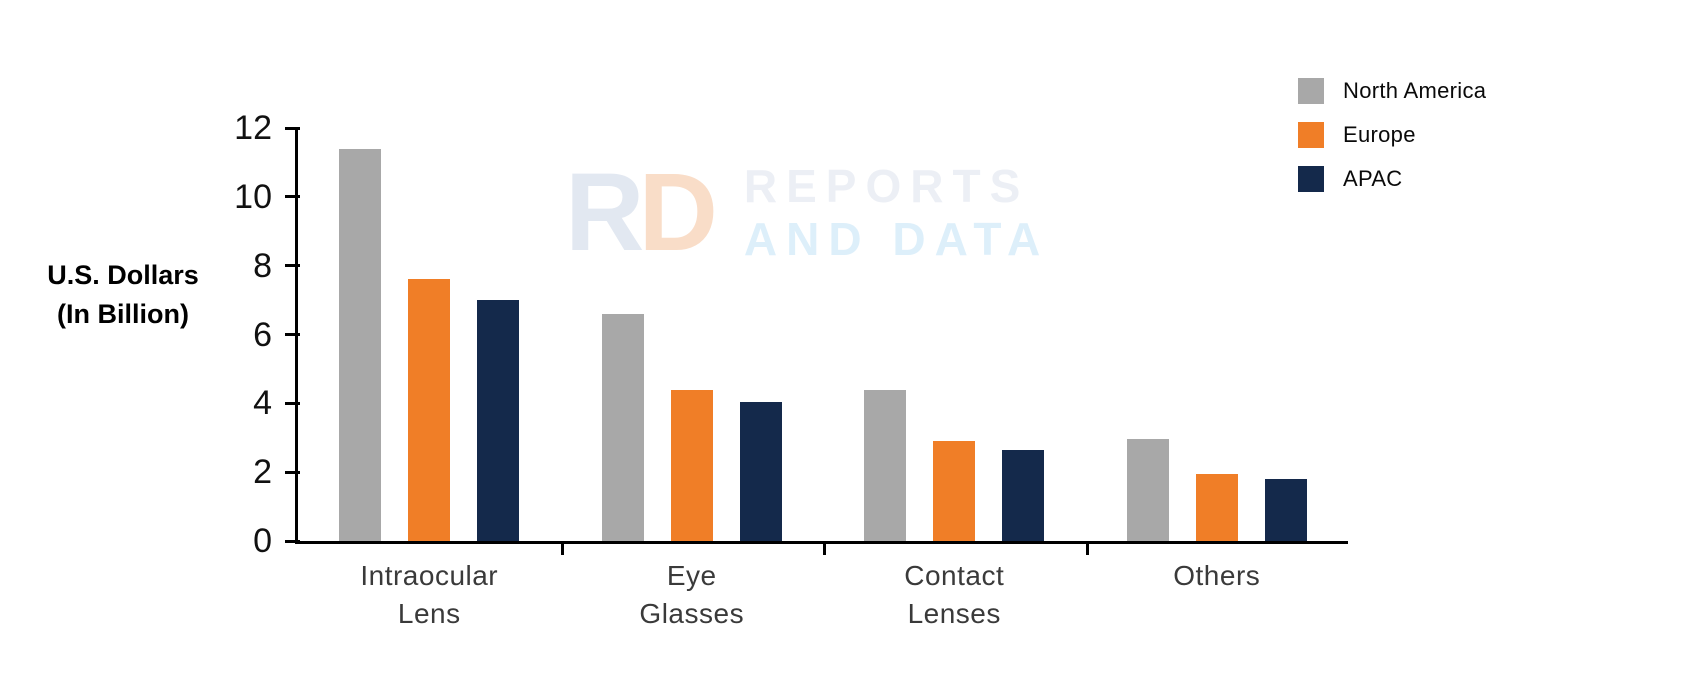 This screenshot has width=1700, height=700. What do you see at coordinates (1217, 575) in the screenshot?
I see `x-category-label-others: Others` at bounding box center [1217, 575].